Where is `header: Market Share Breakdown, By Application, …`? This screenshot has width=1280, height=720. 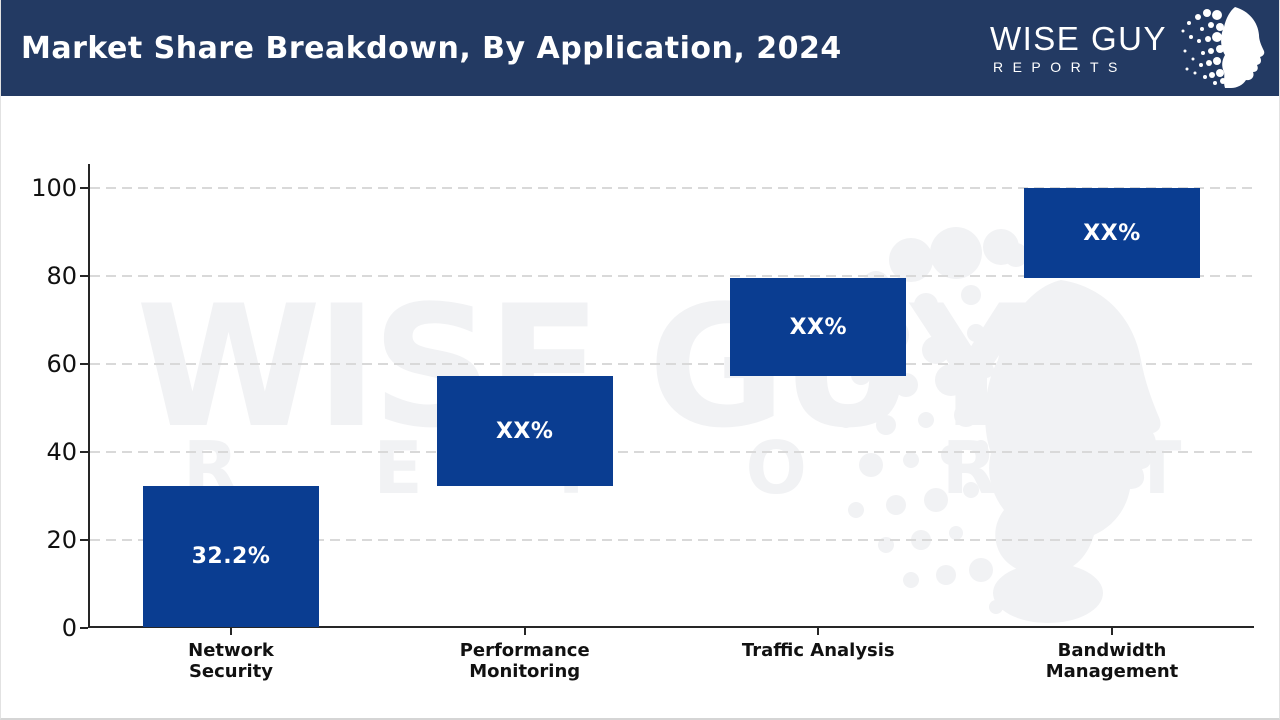 header: Market Share Breakdown, By Application, … is located at coordinates (640, 48).